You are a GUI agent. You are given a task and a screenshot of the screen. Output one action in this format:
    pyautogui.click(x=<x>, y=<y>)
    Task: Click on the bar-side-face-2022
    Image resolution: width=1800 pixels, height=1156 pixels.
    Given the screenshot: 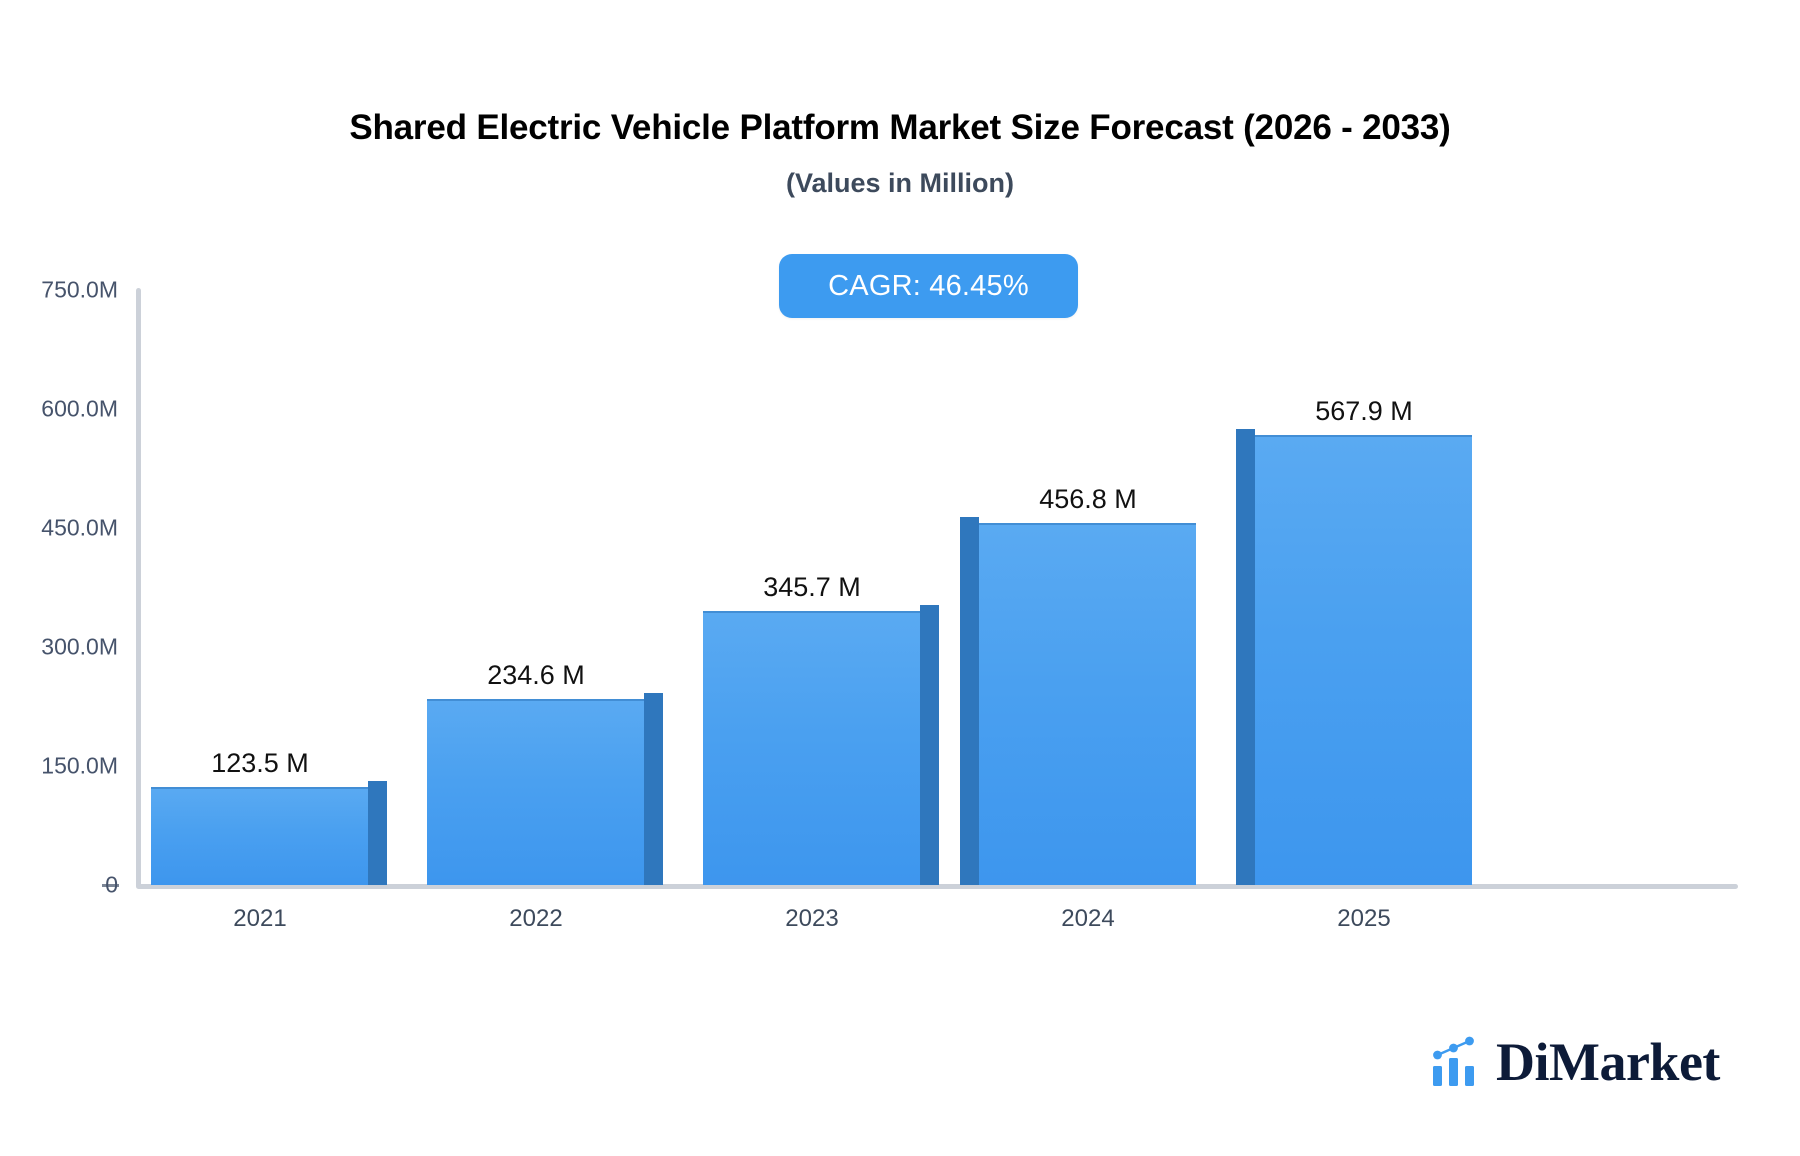 What is the action you would take?
    pyautogui.click(x=653, y=789)
    